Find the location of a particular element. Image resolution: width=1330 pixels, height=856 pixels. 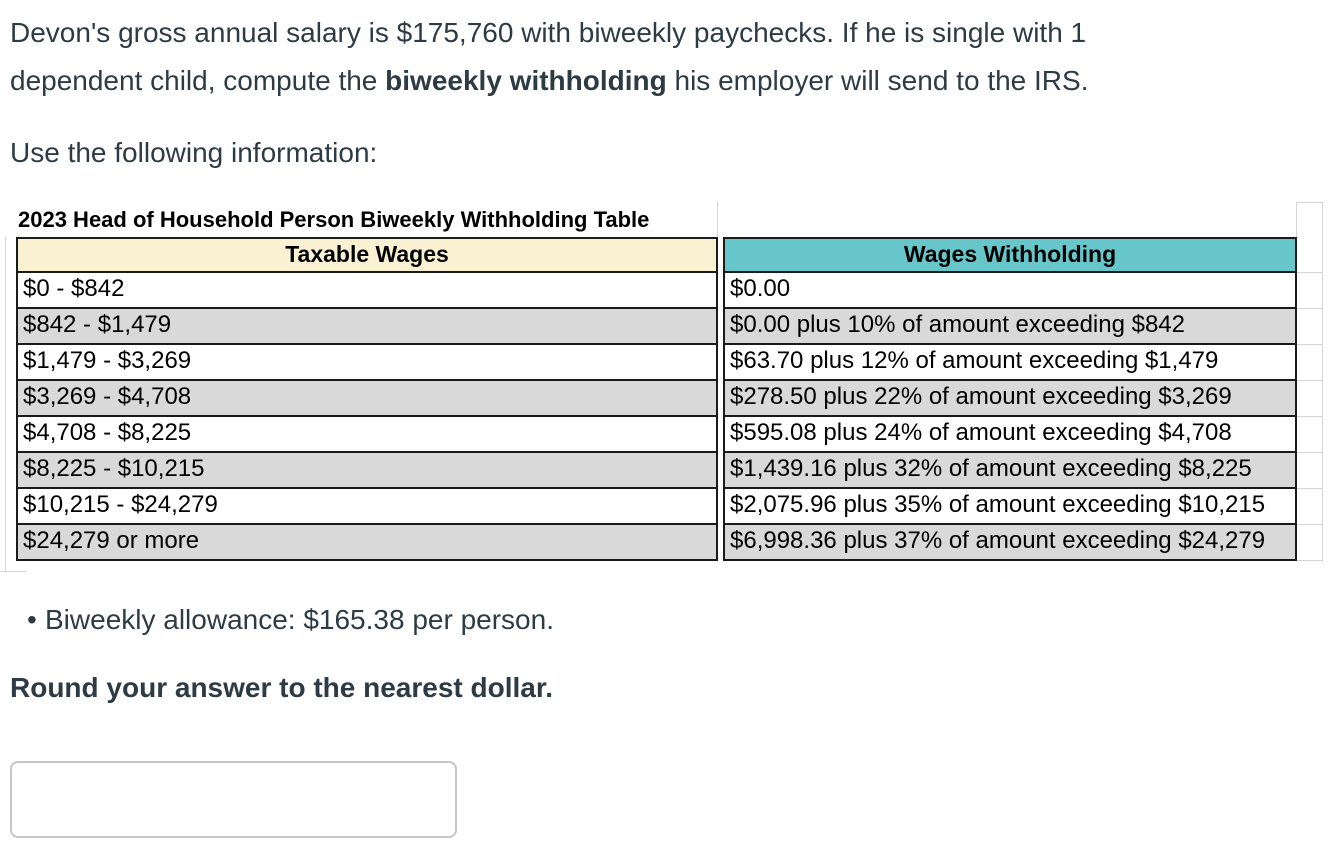

table-row: $0 - $842 $0.00 is located at coordinates (656, 291).